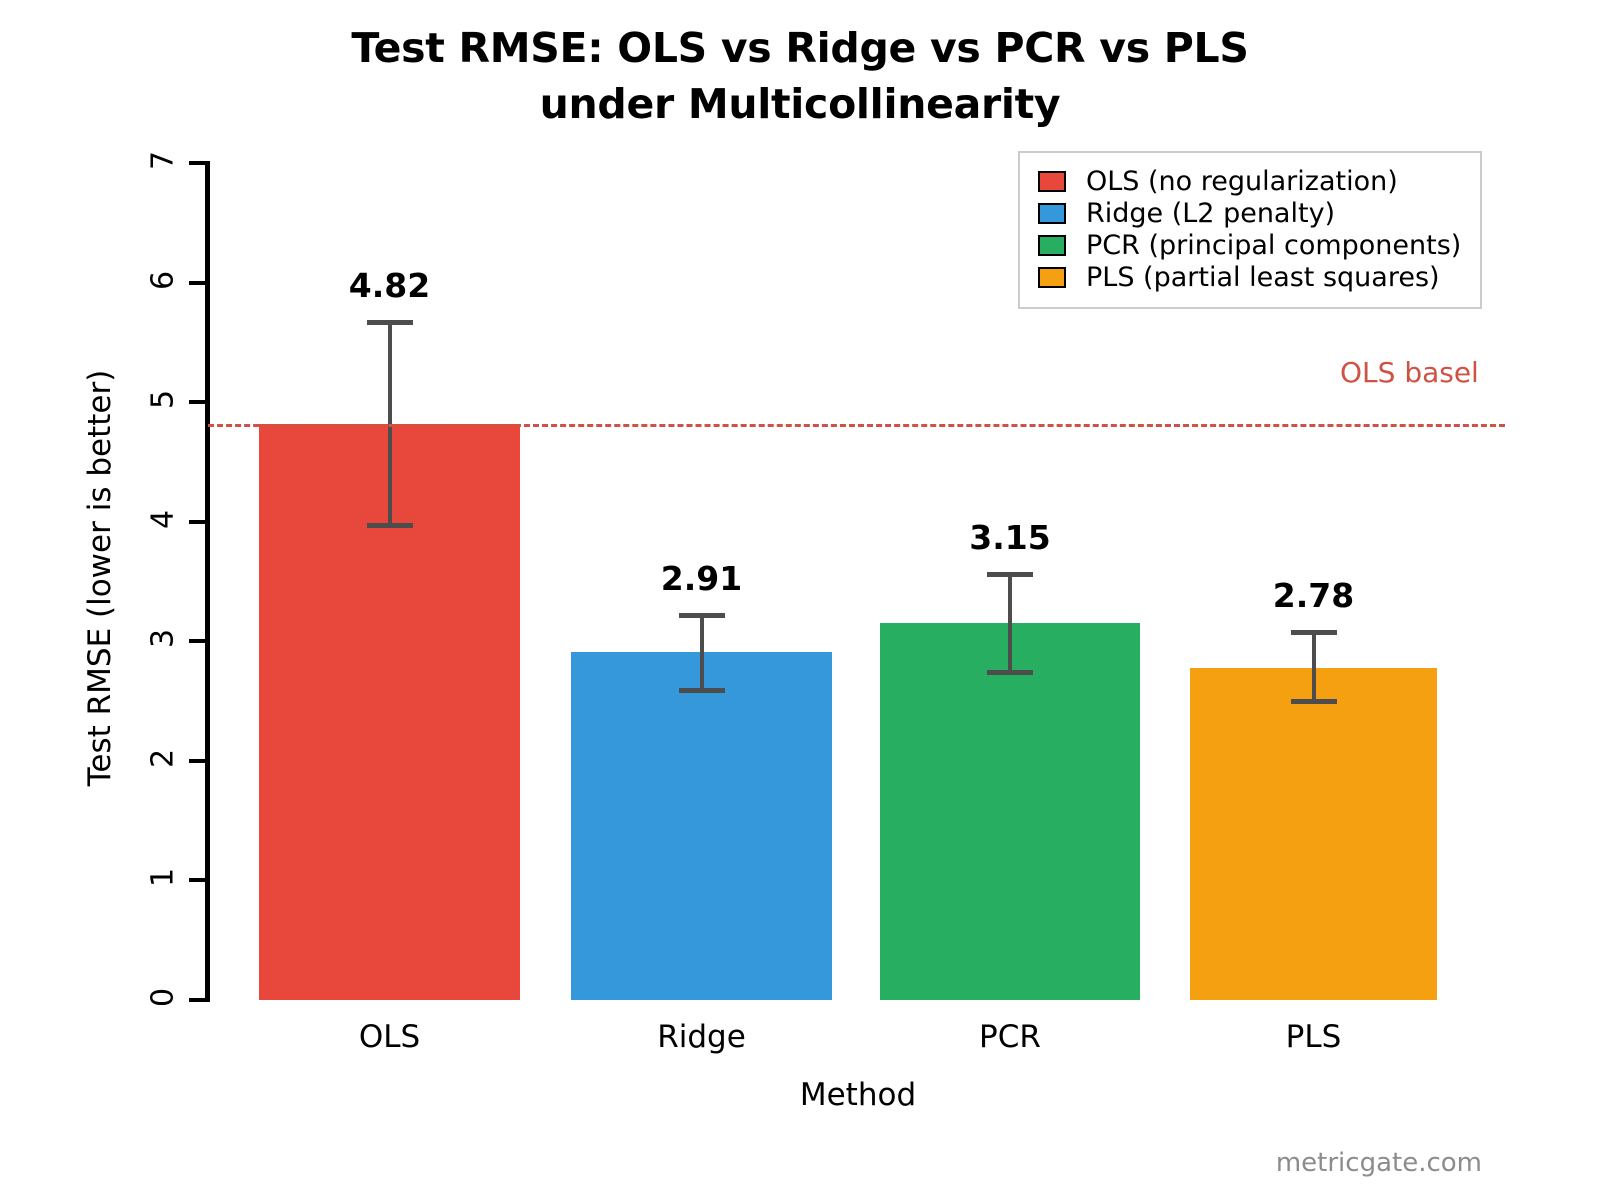 This screenshot has height=1200, width=1600. I want to click on legend-label-0: OLS (no regularization), so click(1242, 181).